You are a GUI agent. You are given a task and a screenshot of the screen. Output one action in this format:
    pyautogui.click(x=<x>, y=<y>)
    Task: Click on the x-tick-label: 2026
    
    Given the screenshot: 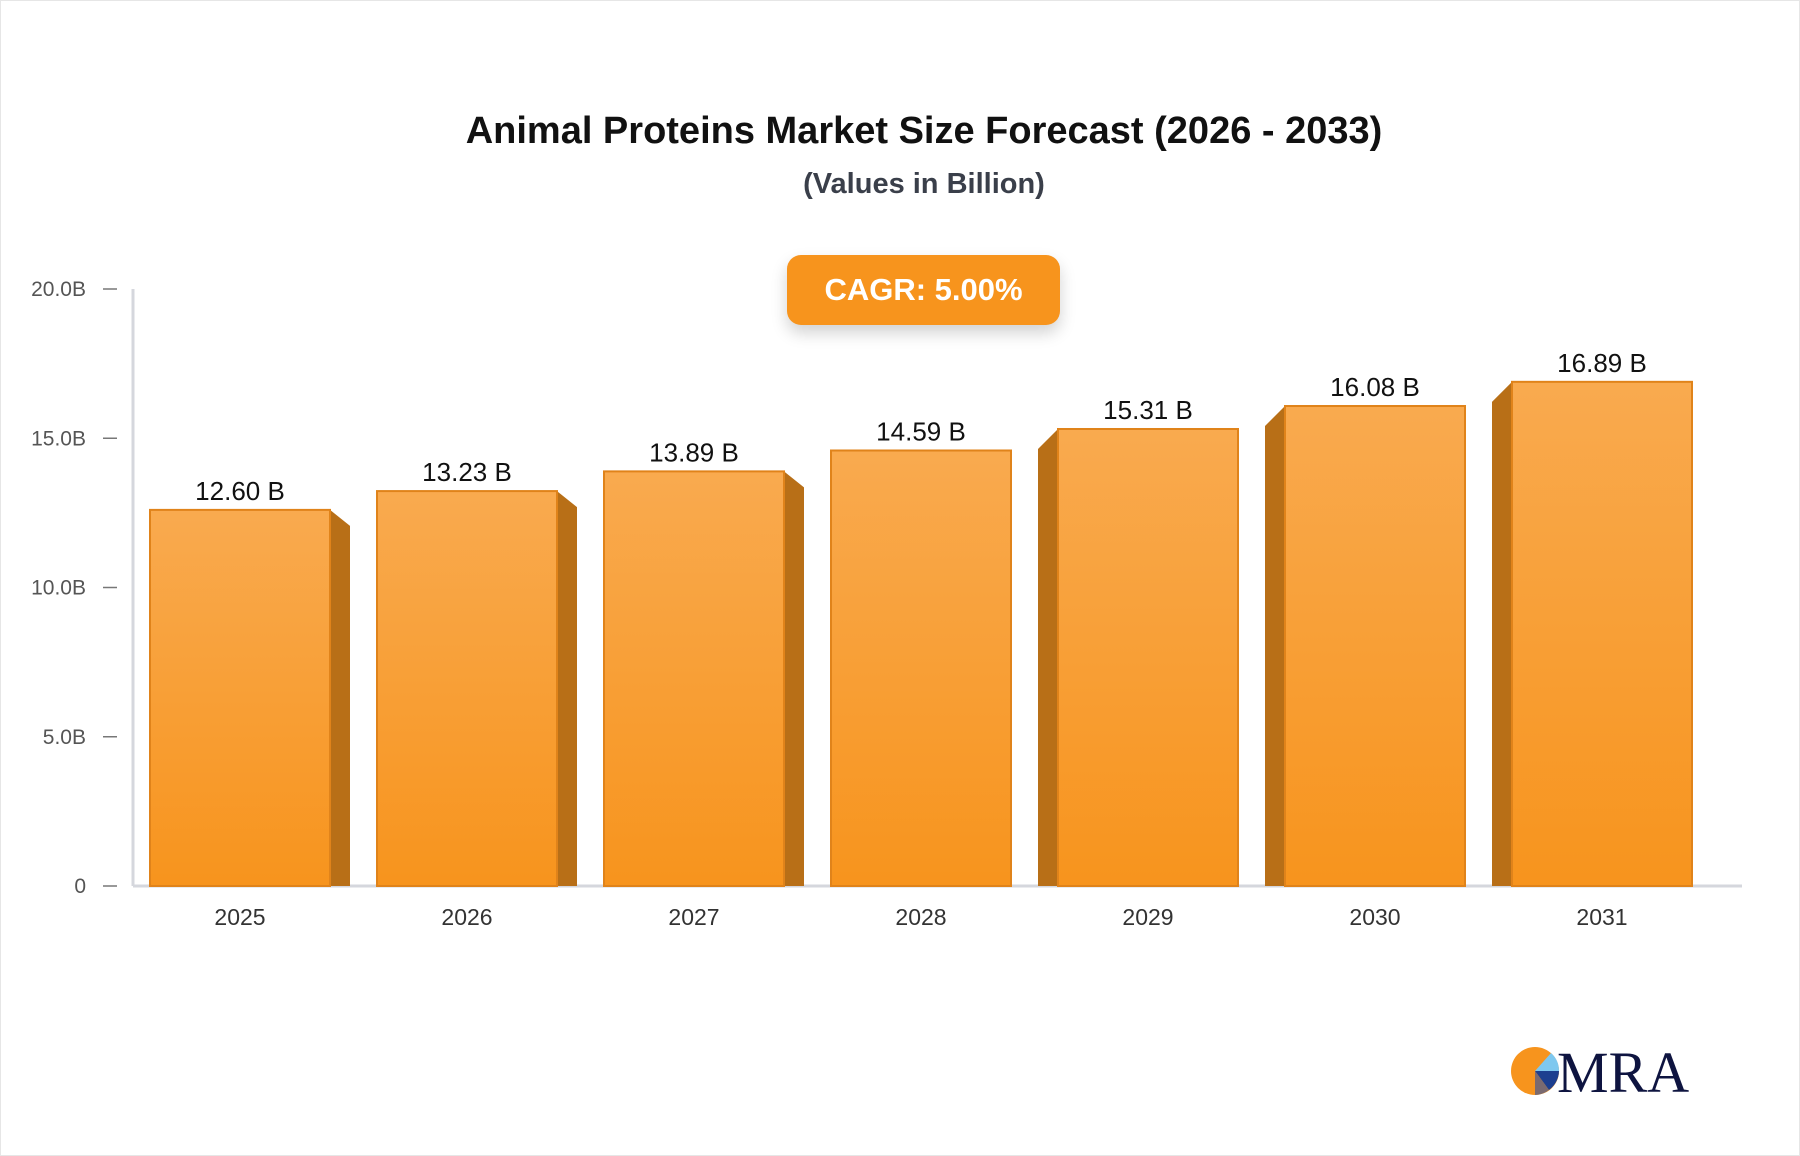 What is the action you would take?
    pyautogui.click(x=466, y=917)
    